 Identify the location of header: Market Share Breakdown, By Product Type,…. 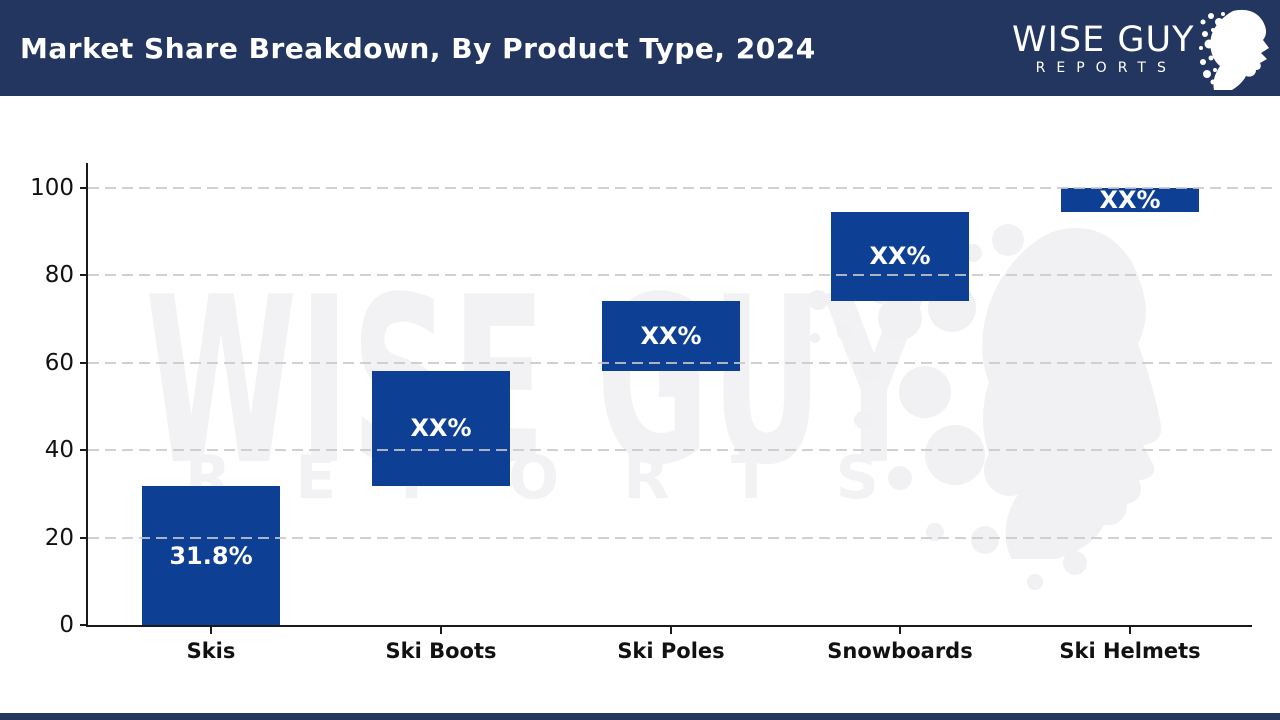
(640, 48).